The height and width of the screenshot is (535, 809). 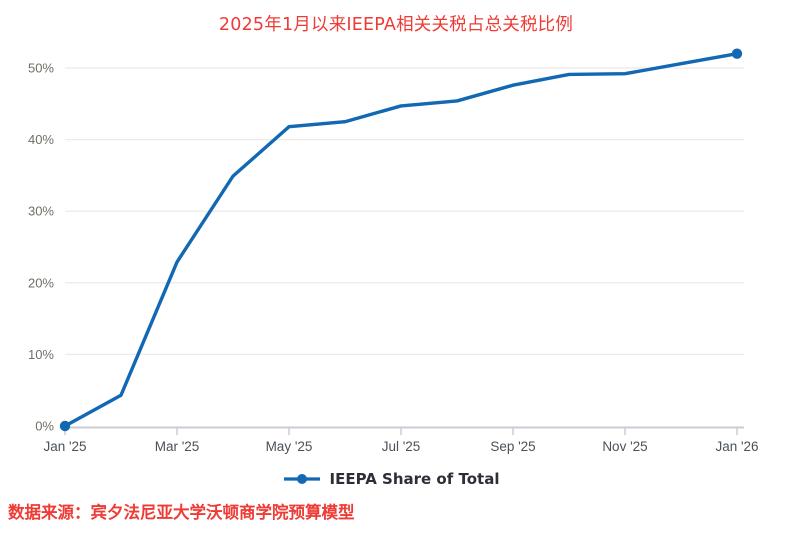 What do you see at coordinates (41, 211) in the screenshot?
I see `y-axis-tick-label: 30%` at bounding box center [41, 211].